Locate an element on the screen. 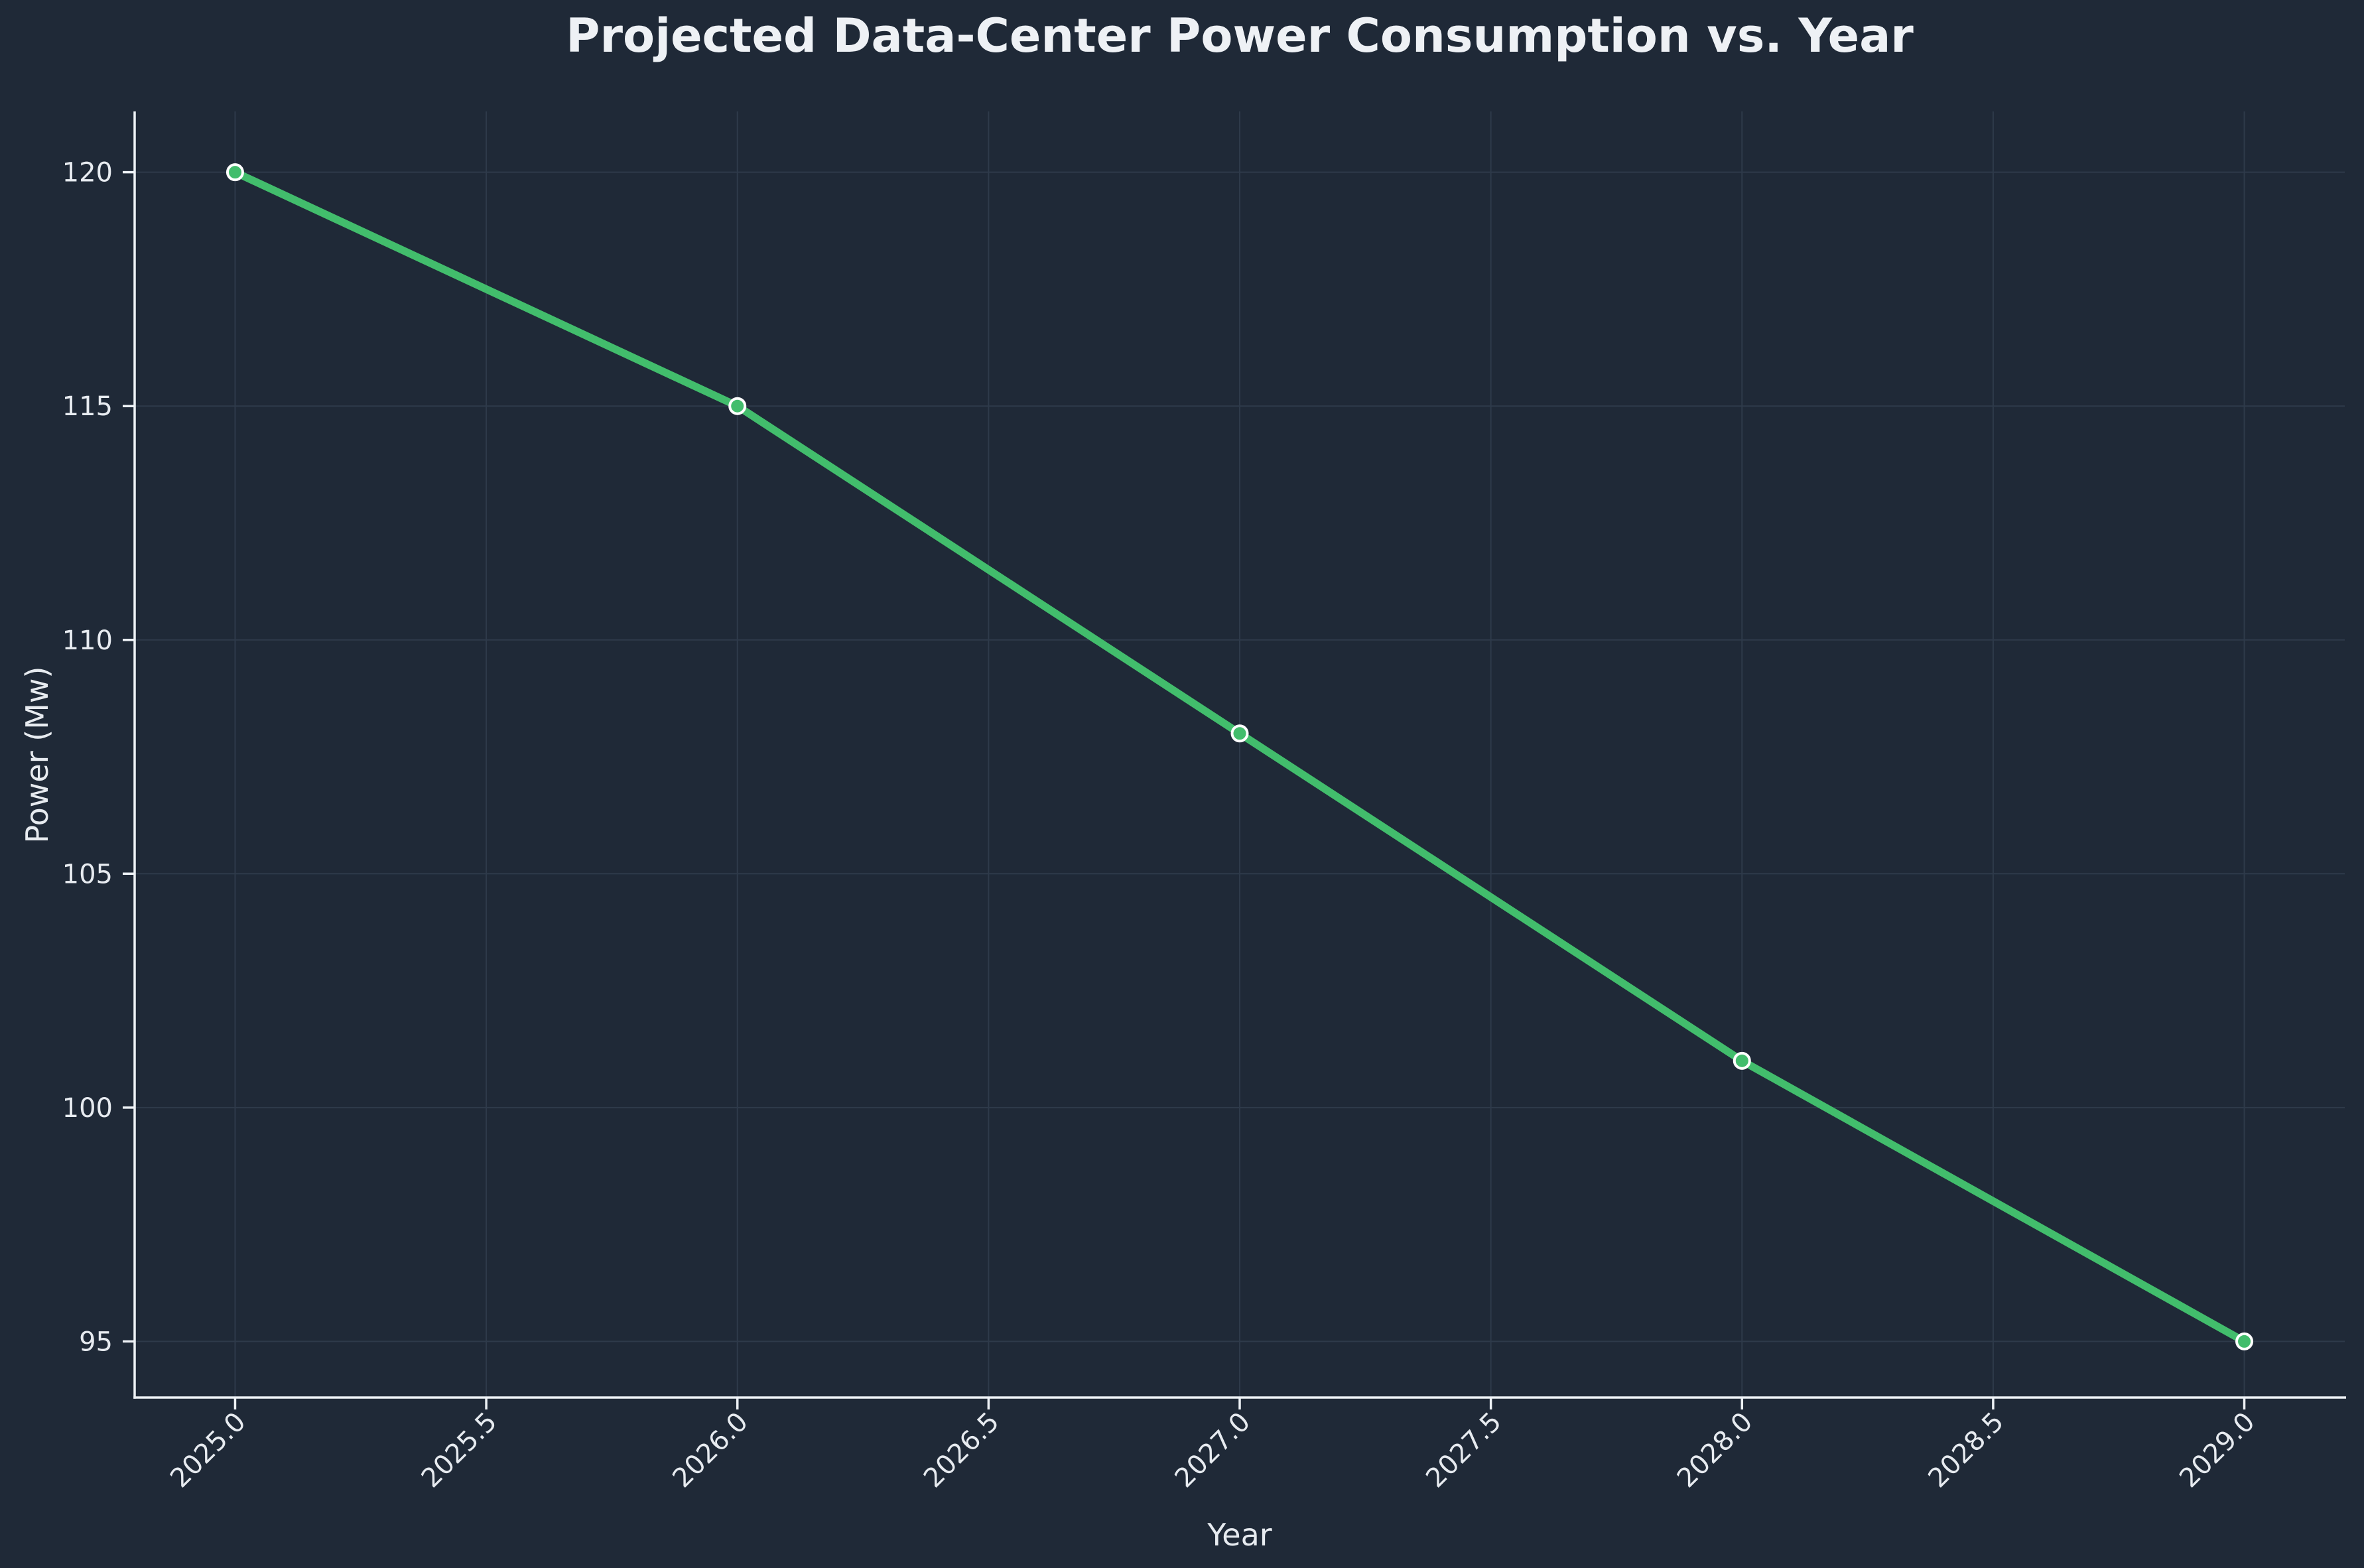  x-tick-label: 2029.0 is located at coordinates (2217, 1450).